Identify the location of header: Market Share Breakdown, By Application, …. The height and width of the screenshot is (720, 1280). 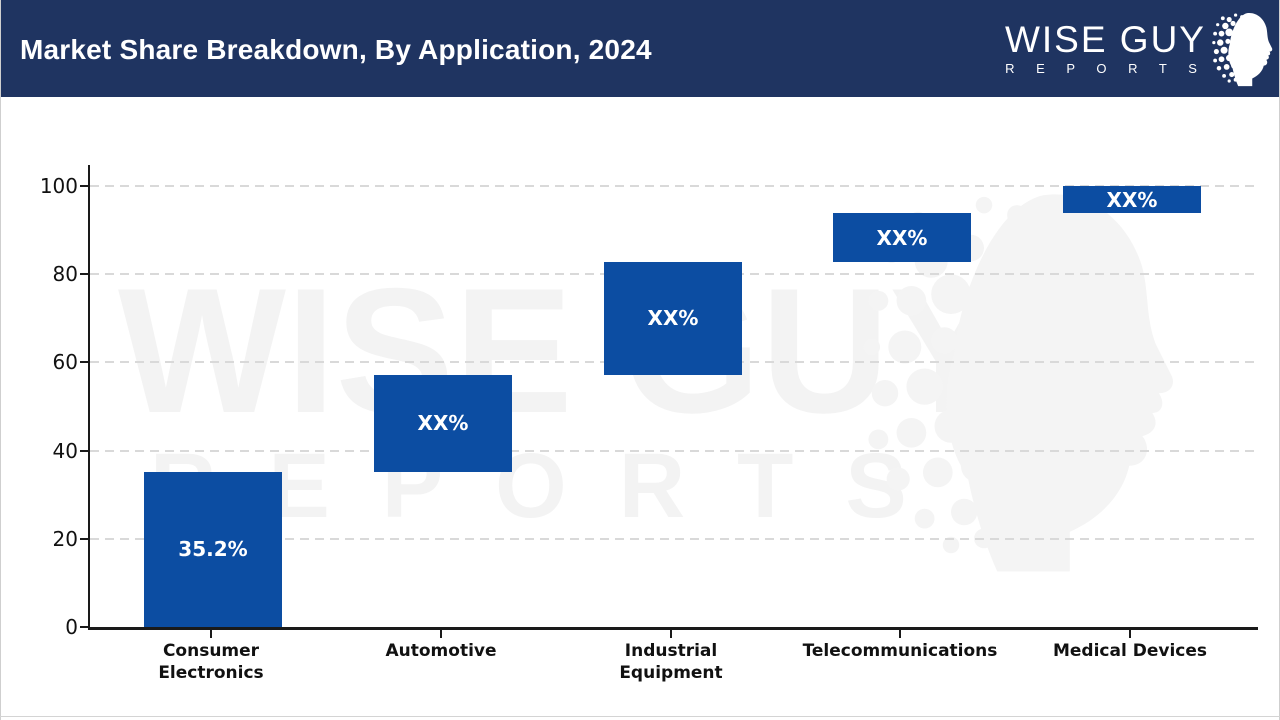
(640, 48).